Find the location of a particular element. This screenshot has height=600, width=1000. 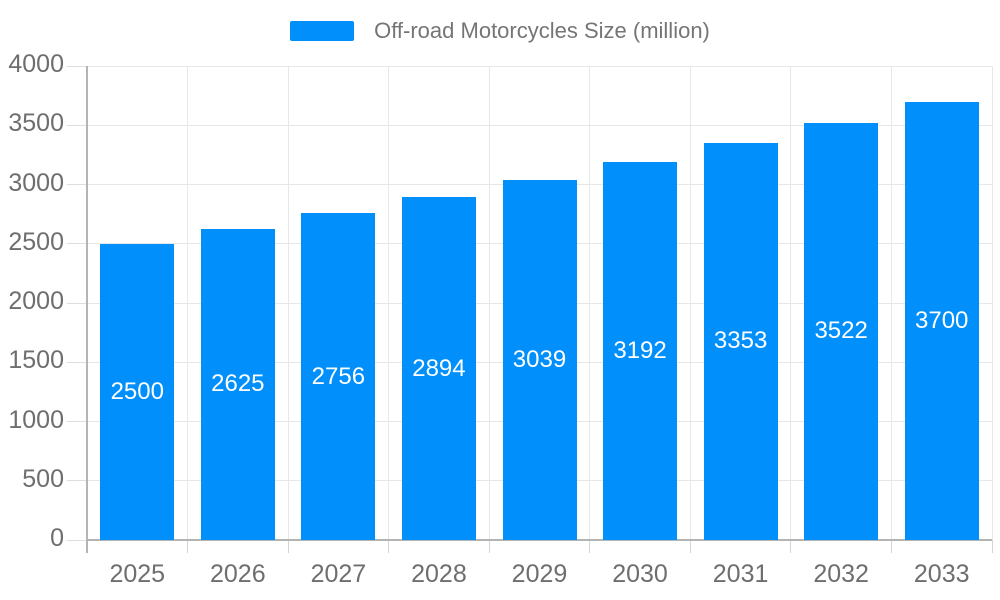

chart-legend: Off-road Motorcycles Size (million) is located at coordinates (500, 31).